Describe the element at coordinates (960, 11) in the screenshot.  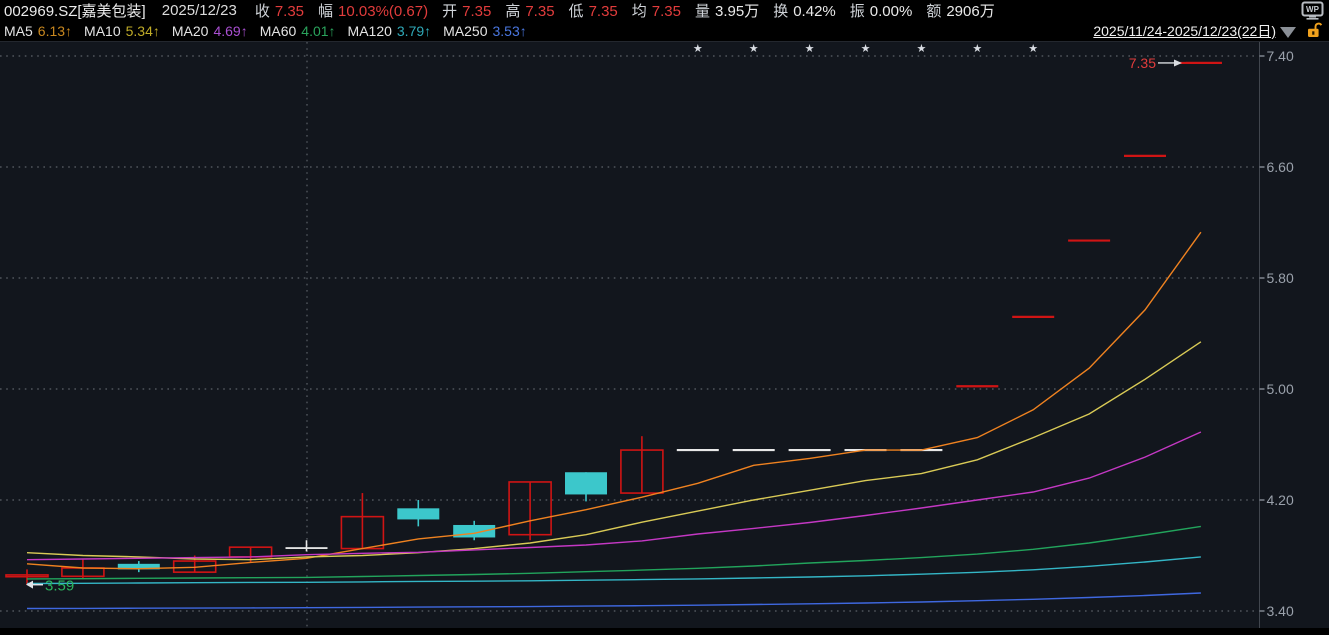
I see `quote-field: 额 2906万` at that location.